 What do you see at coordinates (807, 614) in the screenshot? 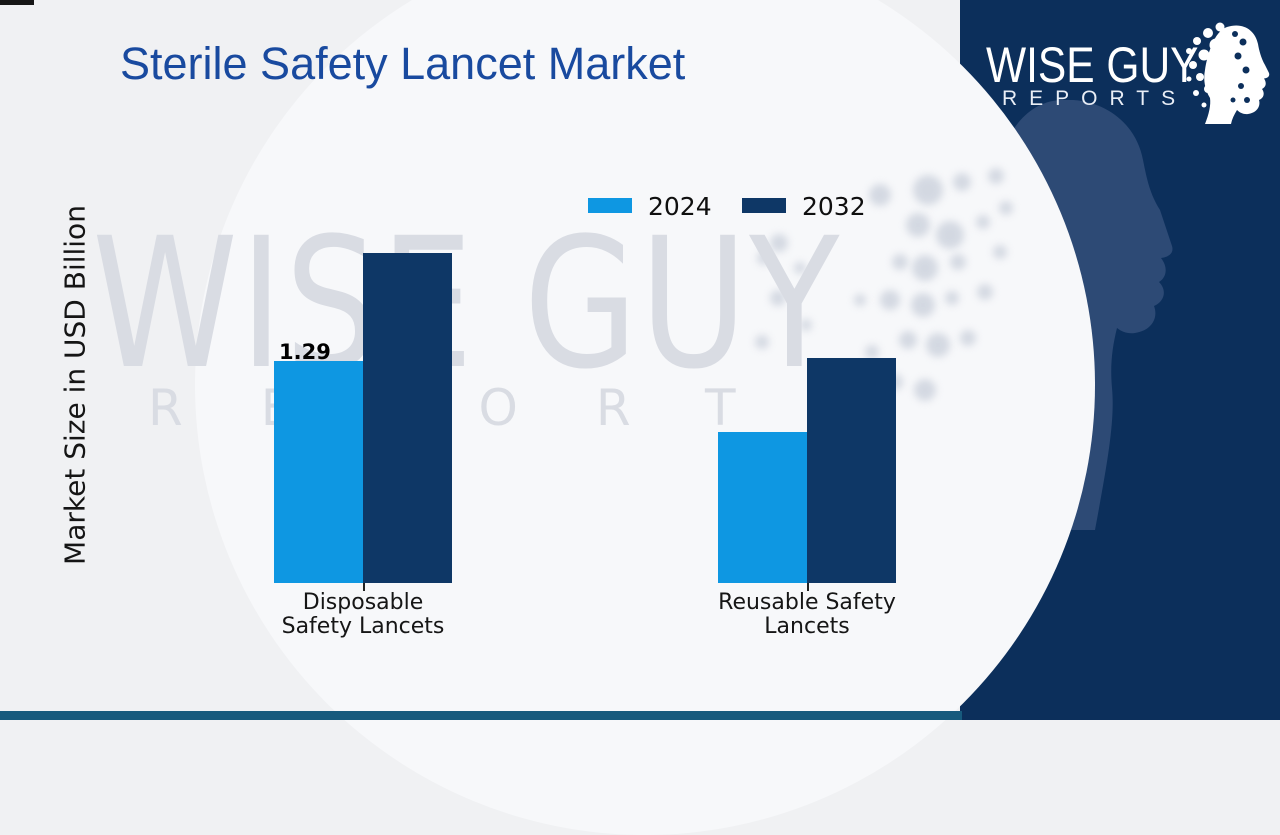
I see `category-label-reusable: Reusable Safety Lancets` at bounding box center [807, 614].